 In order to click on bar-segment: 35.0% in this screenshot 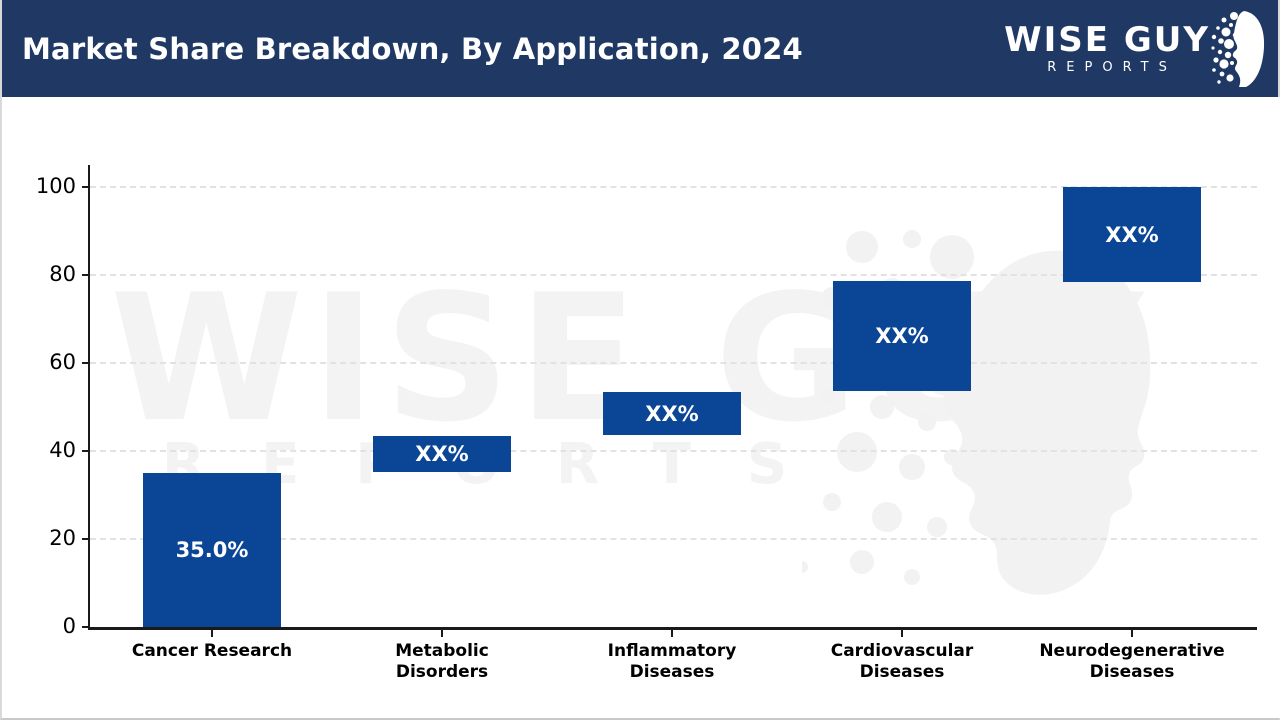, I will do `click(212, 550)`.